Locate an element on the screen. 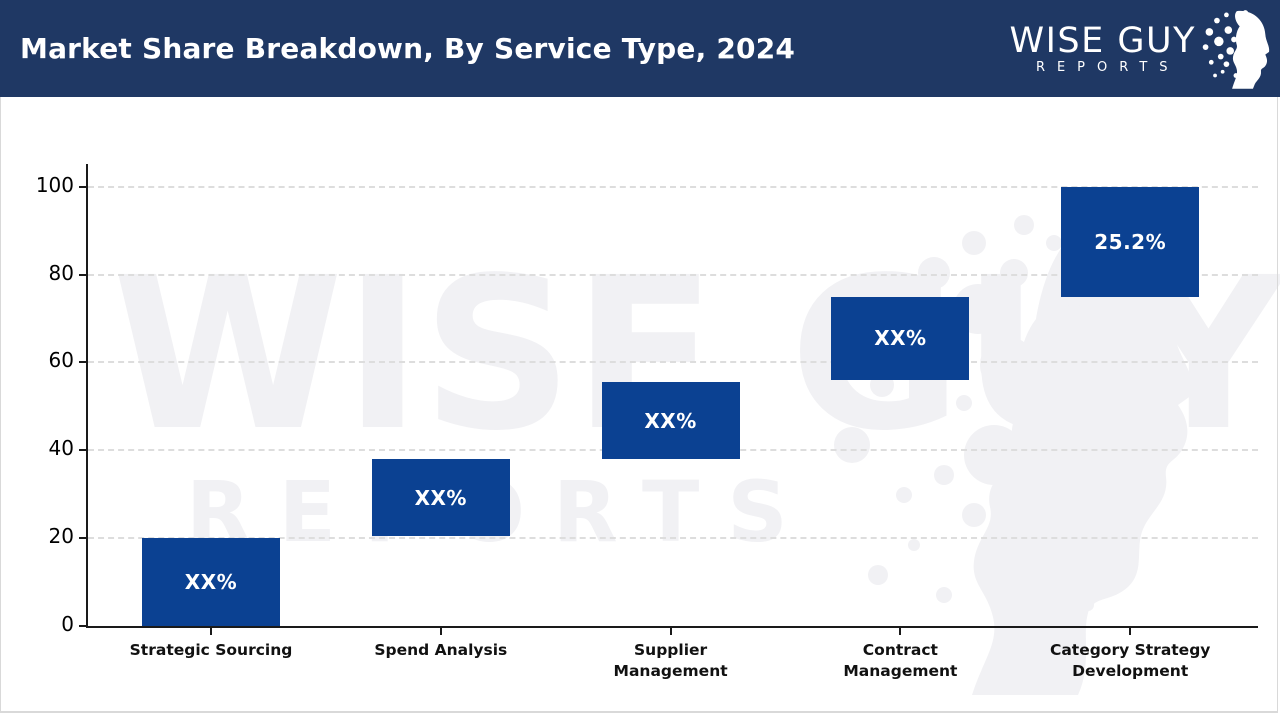 Image resolution: width=1280 pixels, height=720 pixels. y-tick-label: 60 is located at coordinates (61, 360).